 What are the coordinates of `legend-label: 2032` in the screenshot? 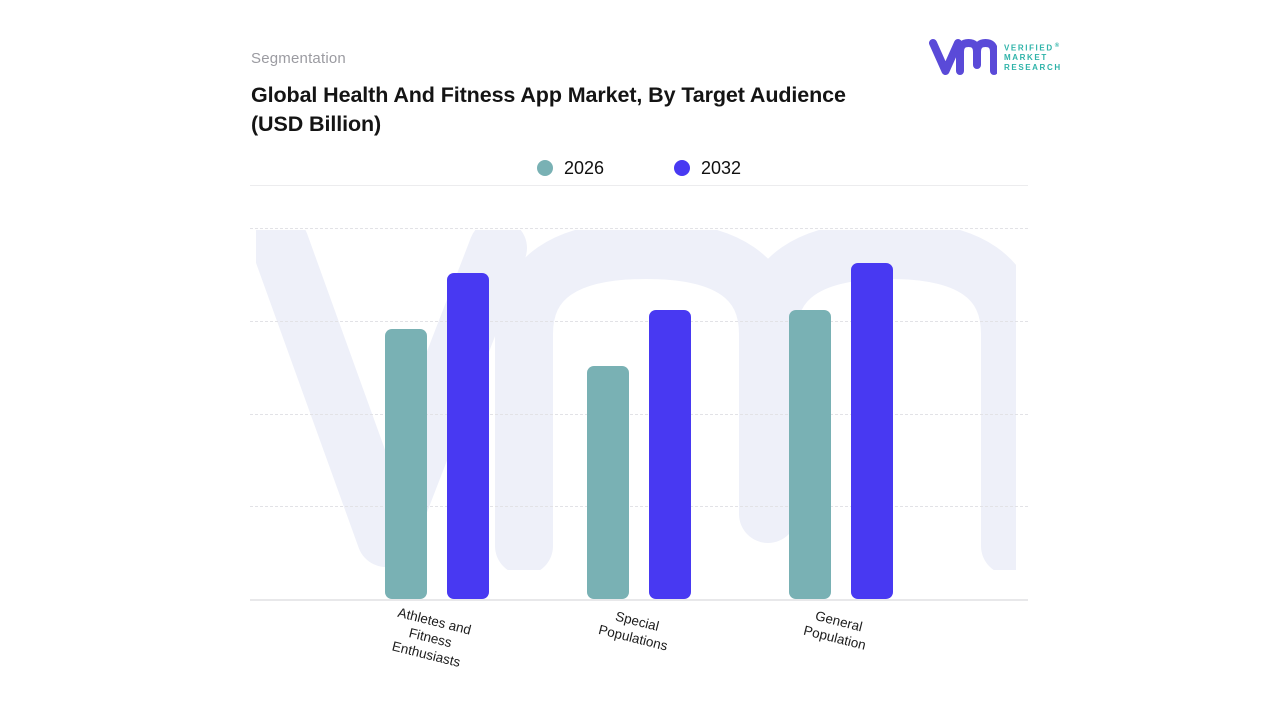 It's located at (721, 167).